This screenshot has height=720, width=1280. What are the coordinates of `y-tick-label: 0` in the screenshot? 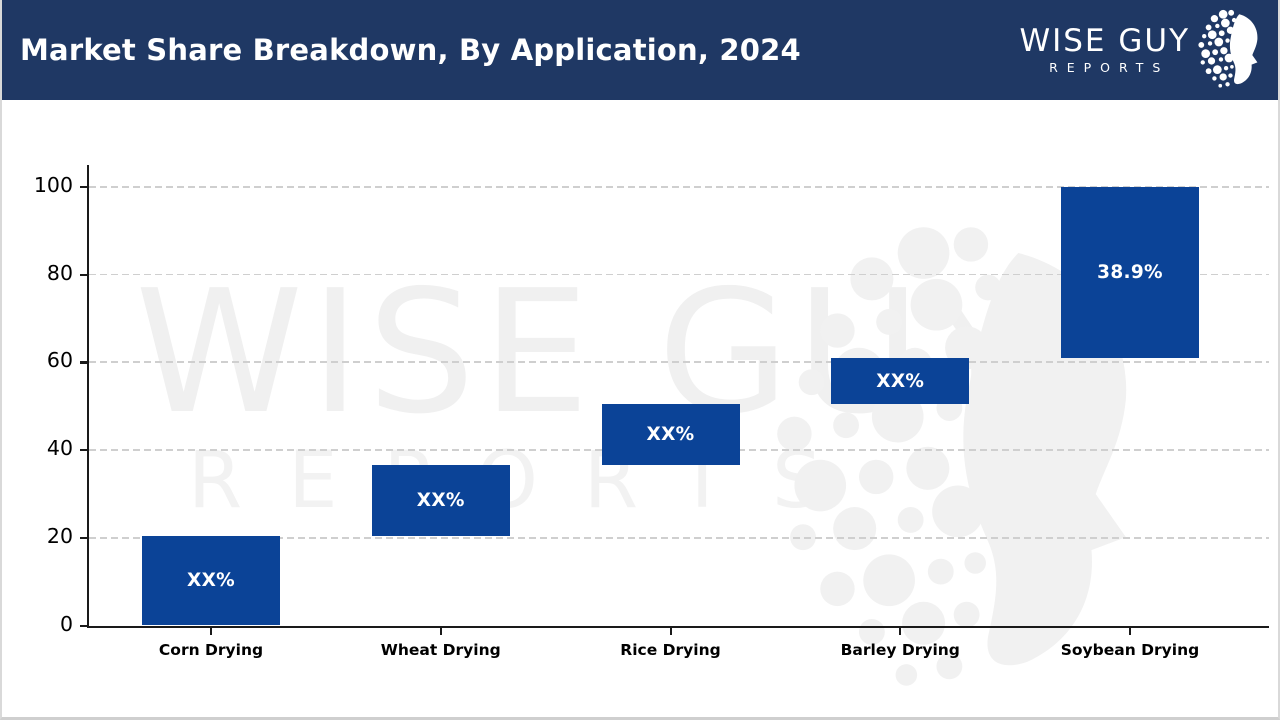 It's located at (66, 623).